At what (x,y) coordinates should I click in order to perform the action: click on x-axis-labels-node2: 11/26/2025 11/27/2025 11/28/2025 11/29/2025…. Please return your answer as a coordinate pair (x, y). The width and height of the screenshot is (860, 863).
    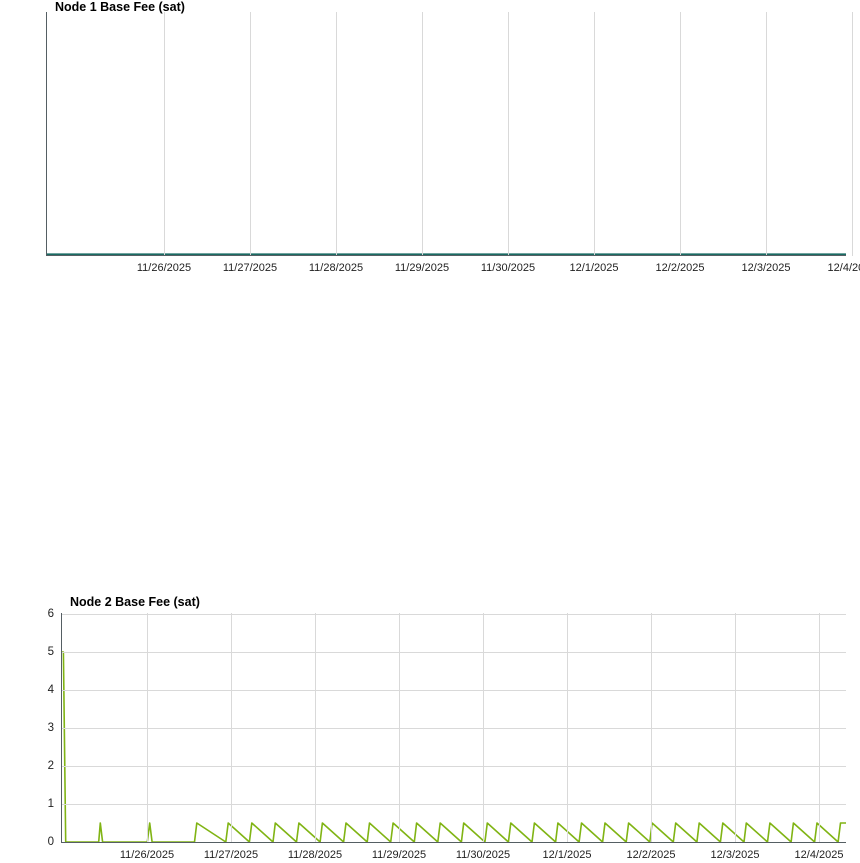
    Looking at the image, I should click on (453, 856).